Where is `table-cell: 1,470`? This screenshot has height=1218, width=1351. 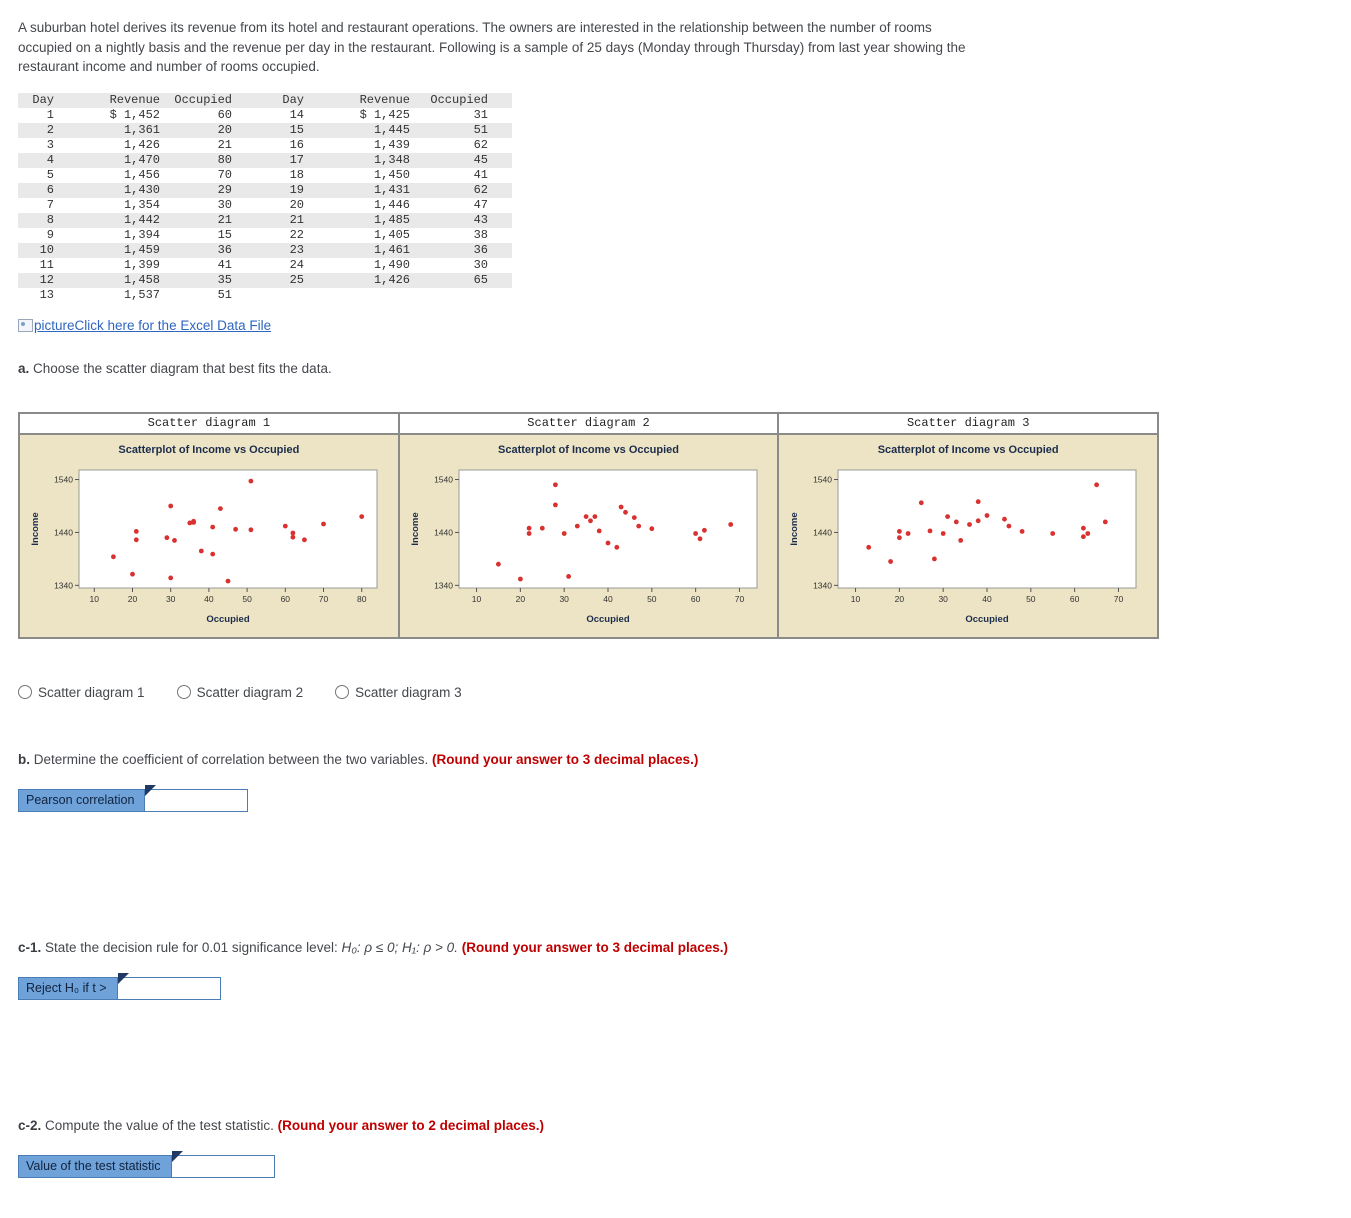 table-cell: 1,470 is located at coordinates (141, 160).